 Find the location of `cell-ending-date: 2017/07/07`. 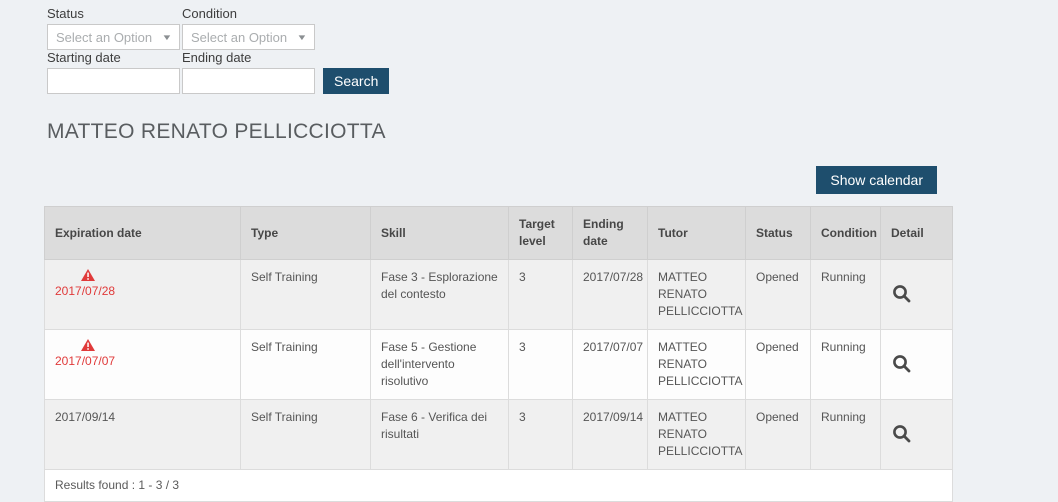

cell-ending-date: 2017/07/07 is located at coordinates (610, 364).